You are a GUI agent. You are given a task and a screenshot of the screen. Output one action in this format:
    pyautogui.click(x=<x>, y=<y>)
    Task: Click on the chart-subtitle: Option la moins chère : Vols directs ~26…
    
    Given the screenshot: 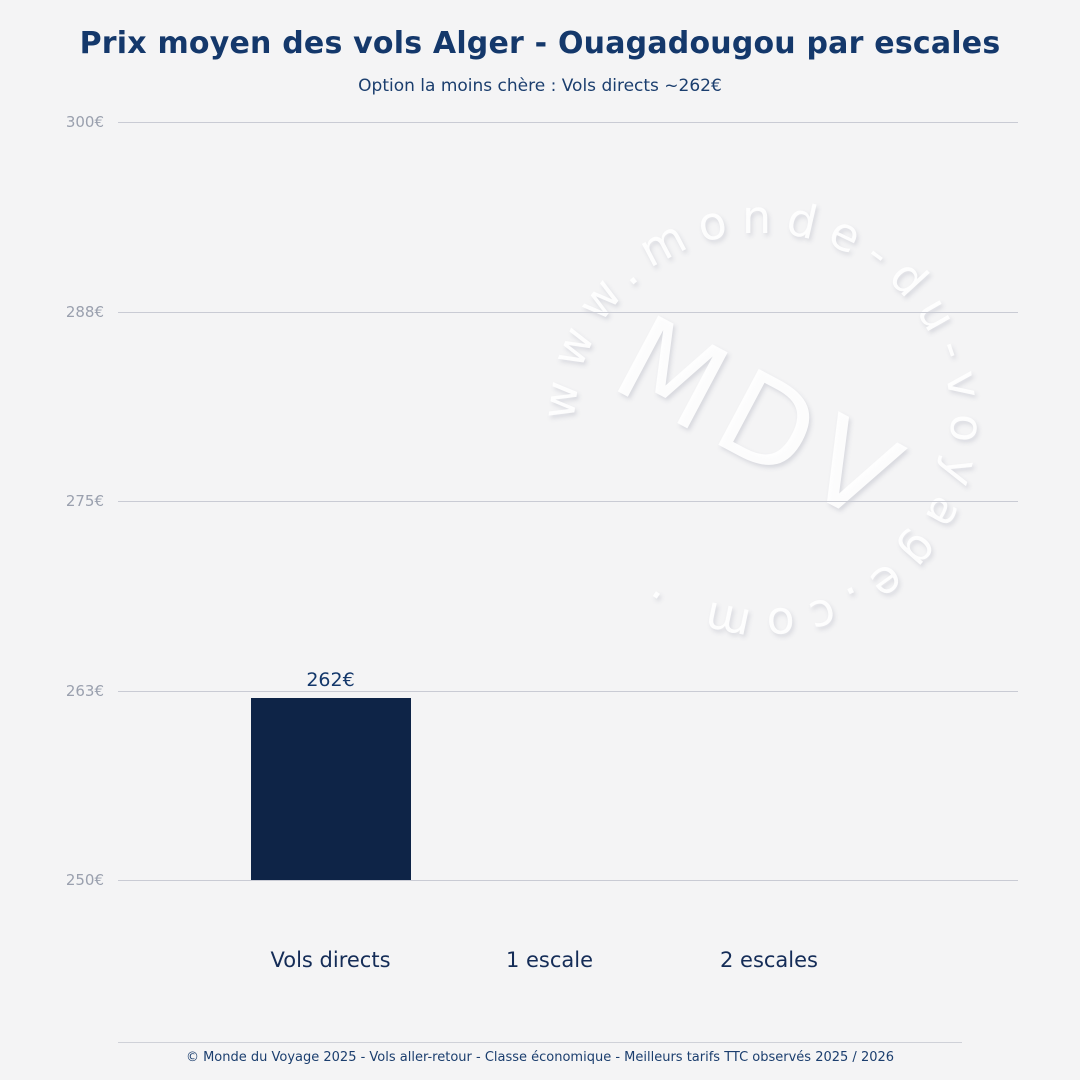 What is the action you would take?
    pyautogui.click(x=540, y=86)
    